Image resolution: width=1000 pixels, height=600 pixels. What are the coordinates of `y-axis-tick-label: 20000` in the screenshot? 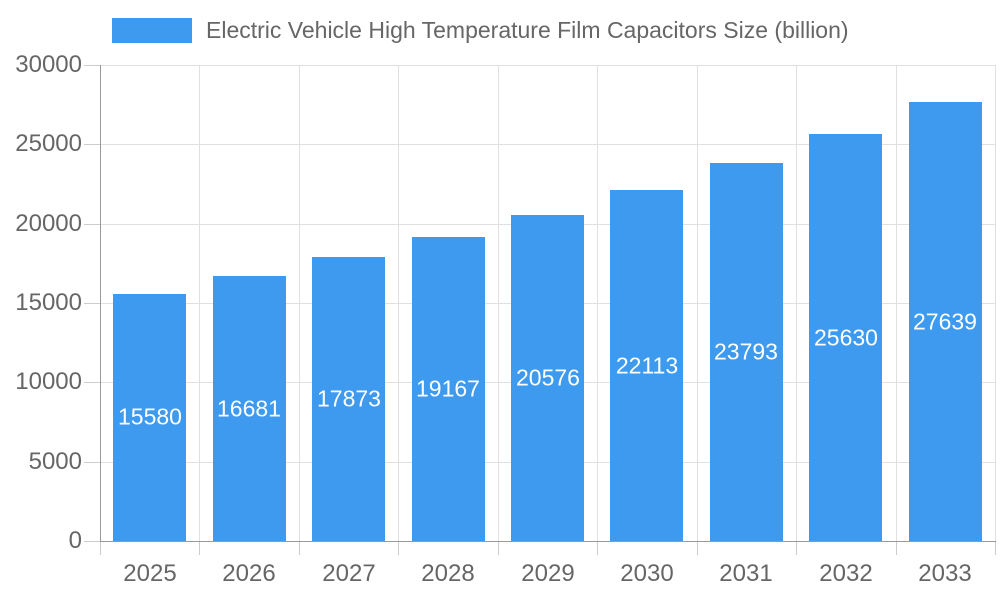 It's located at (48, 223).